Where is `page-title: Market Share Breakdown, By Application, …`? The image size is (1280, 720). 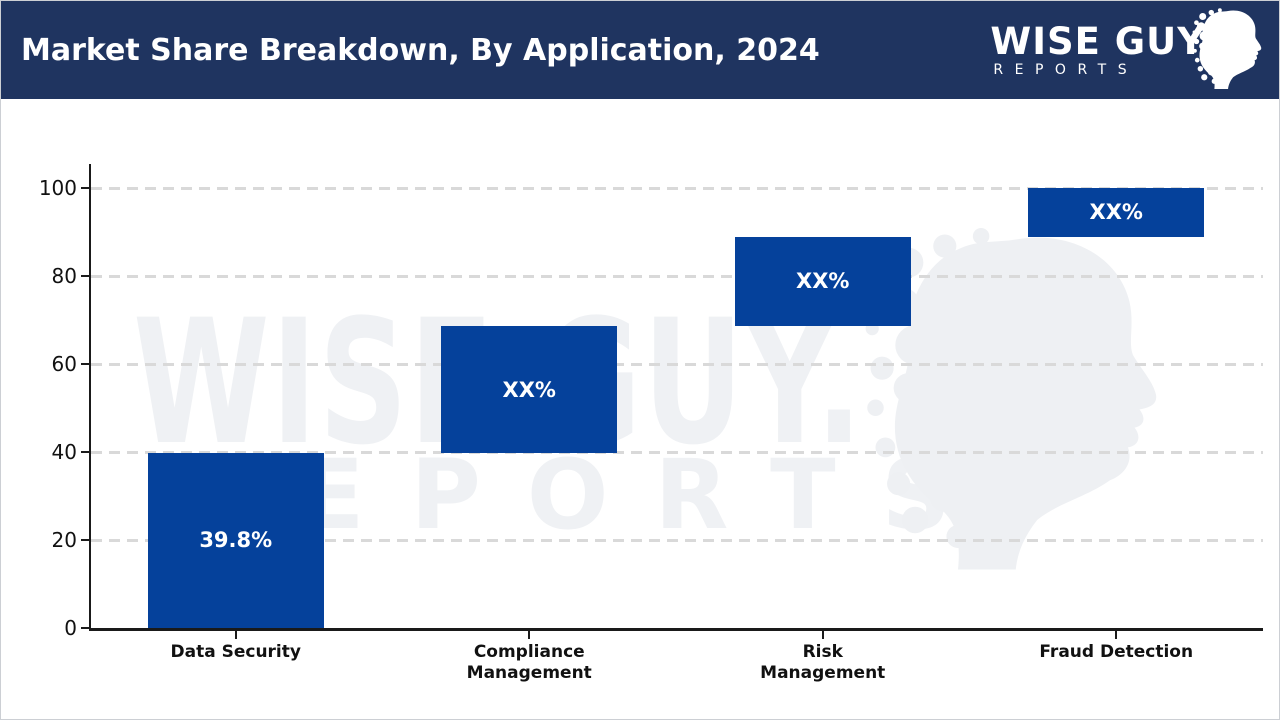 page-title: Market Share Breakdown, By Application, … is located at coordinates (420, 50).